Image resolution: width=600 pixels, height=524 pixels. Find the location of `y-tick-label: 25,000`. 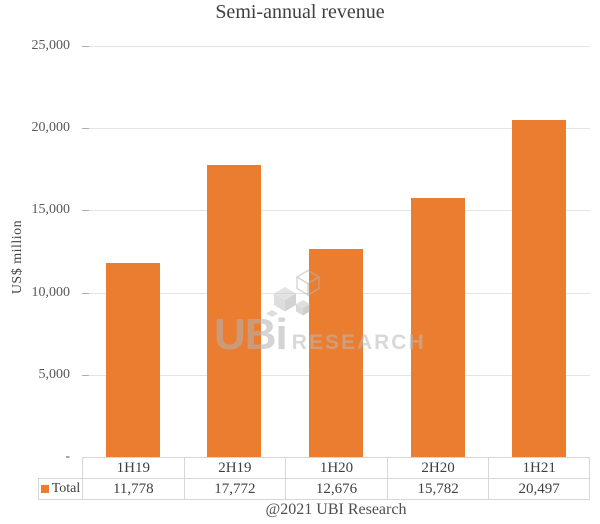

y-tick-label: 25,000 is located at coordinates (51, 45).